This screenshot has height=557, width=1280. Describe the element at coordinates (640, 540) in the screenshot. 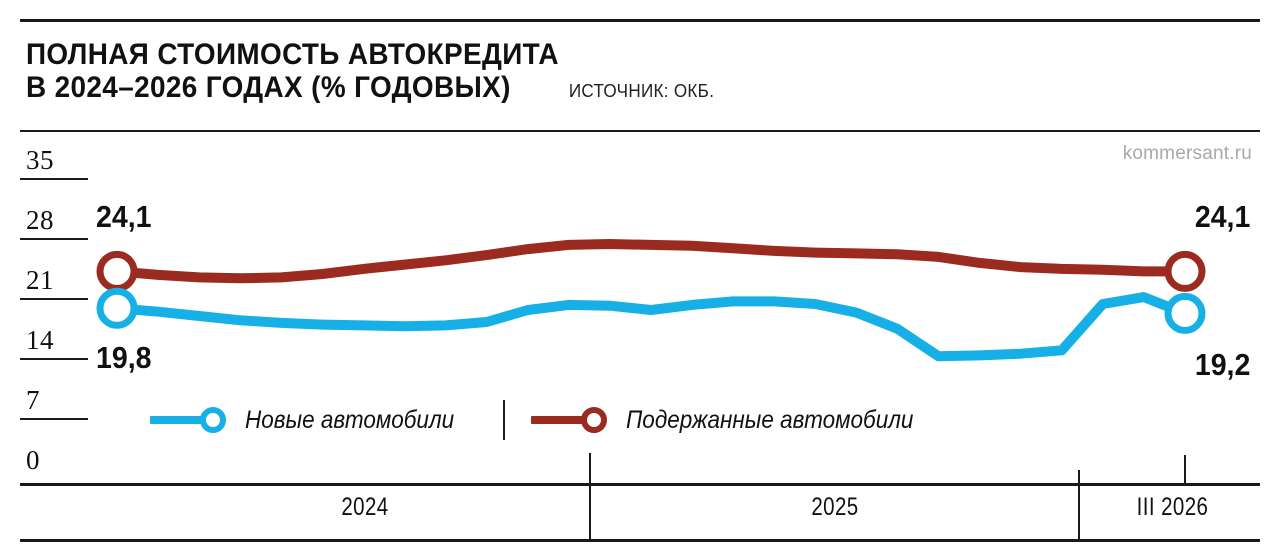

I see `rule-bottom` at that location.